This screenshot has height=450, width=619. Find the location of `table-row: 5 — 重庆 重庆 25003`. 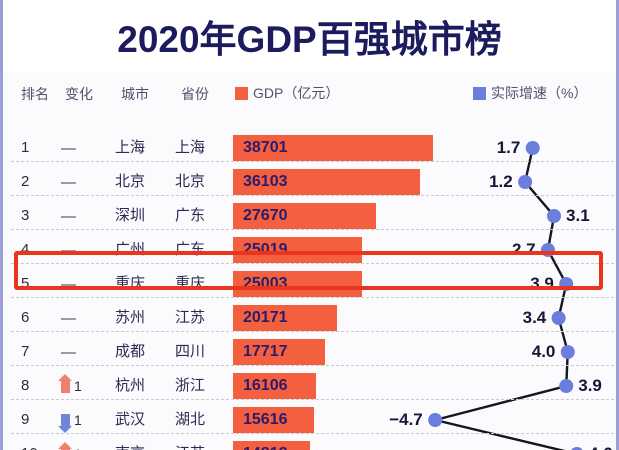

table-row: 5 — 重庆 重庆 25003 is located at coordinates (309, 284).